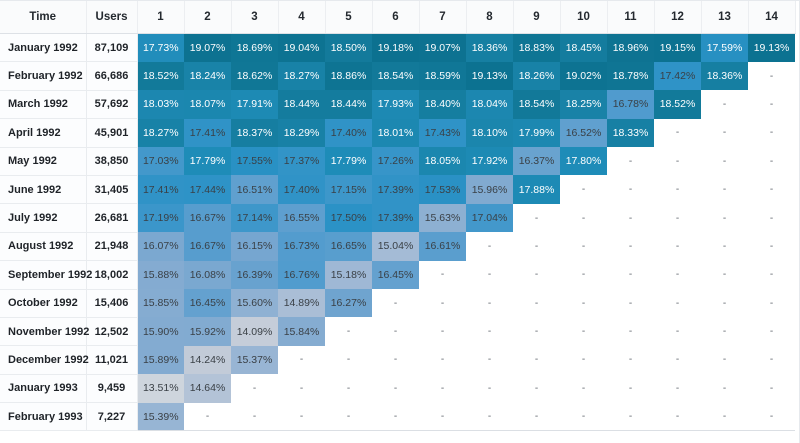 The height and width of the screenshot is (443, 800). Describe the element at coordinates (301, 133) in the screenshot. I see `retention-cell: 18.29%` at that location.